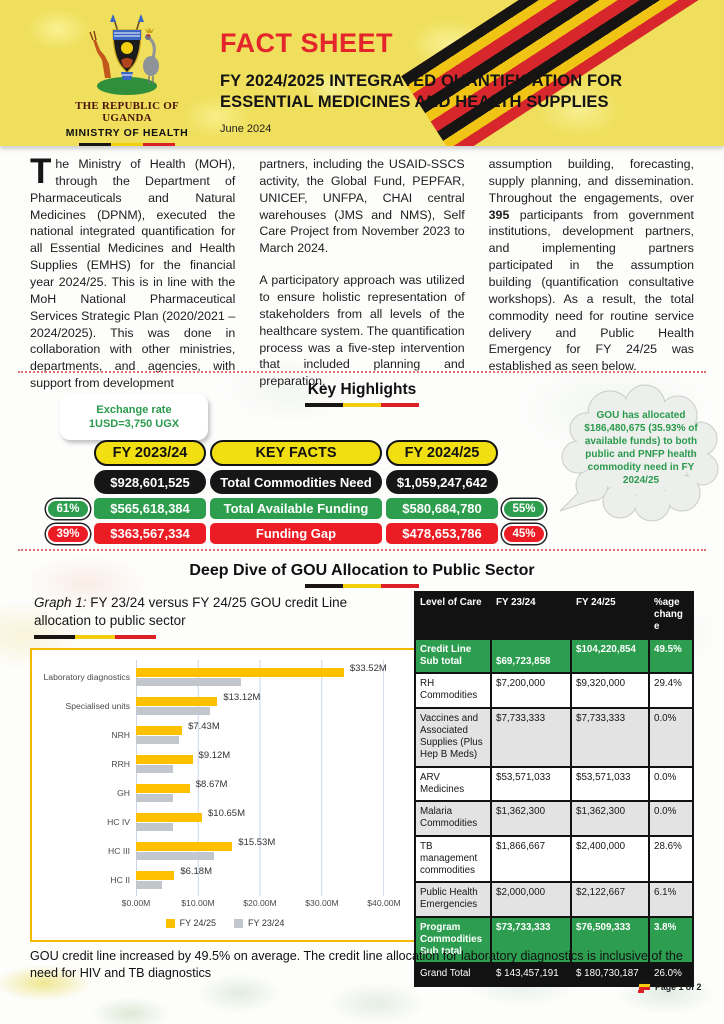  What do you see at coordinates (134, 424) in the screenshot?
I see `exchange-rate-line2: 1USD=3,750 UGX` at bounding box center [134, 424].